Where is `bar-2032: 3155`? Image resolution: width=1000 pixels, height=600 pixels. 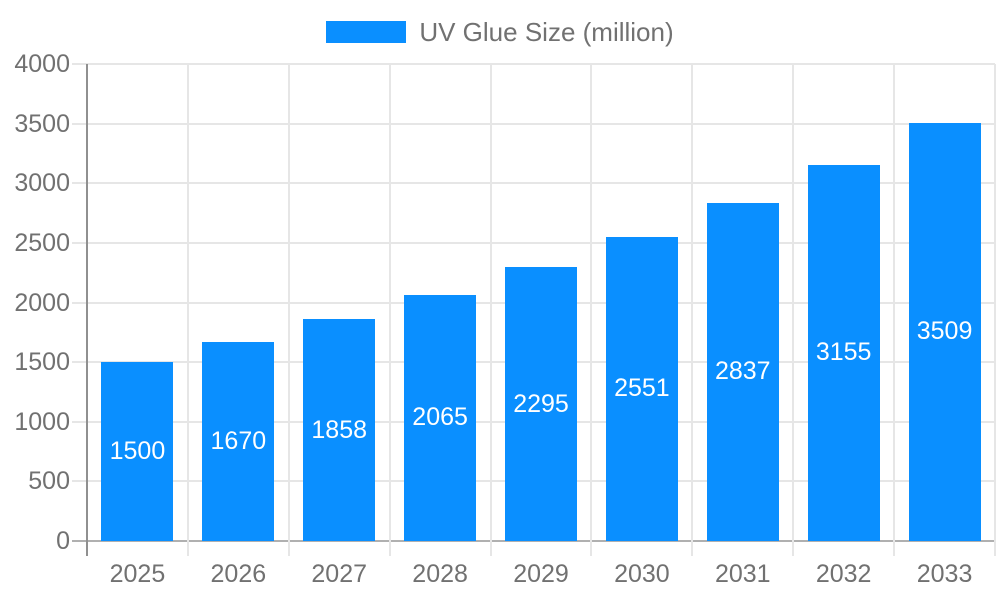 bar-2032: 3155 is located at coordinates (843, 352).